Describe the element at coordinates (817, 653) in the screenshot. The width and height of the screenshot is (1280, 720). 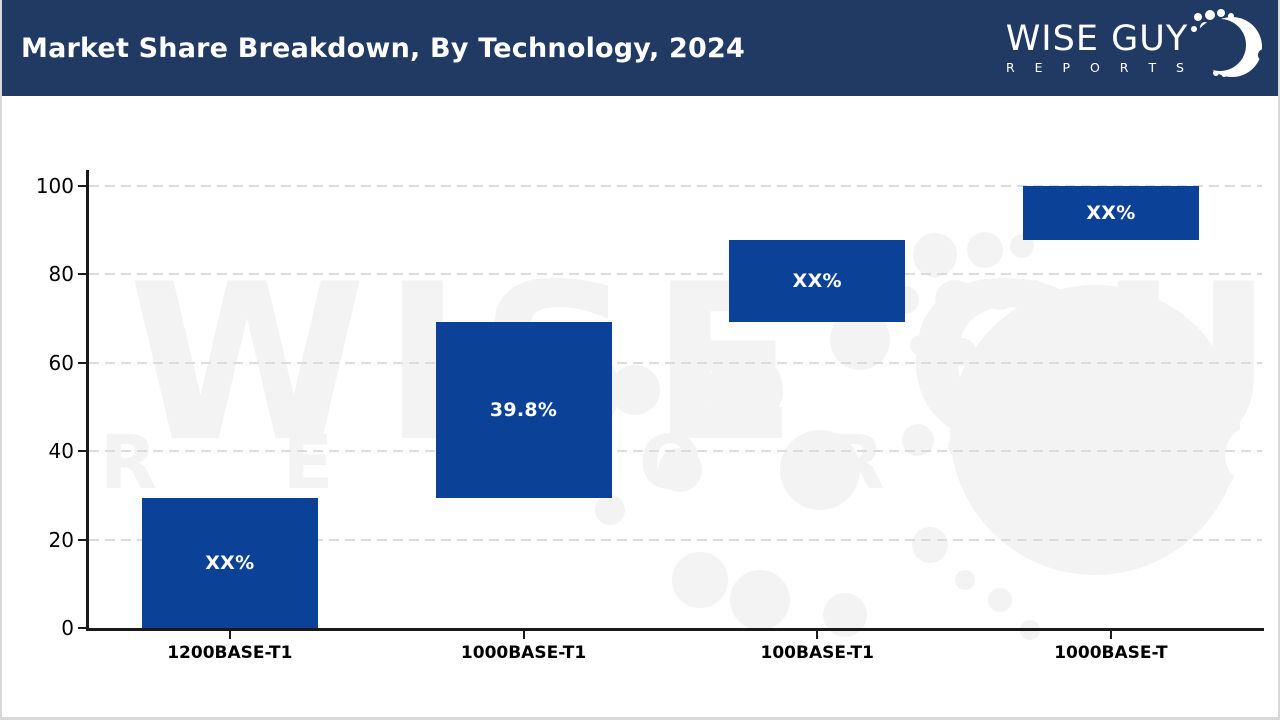
I see `x-axis-category-label: 100BASE-T1` at that location.